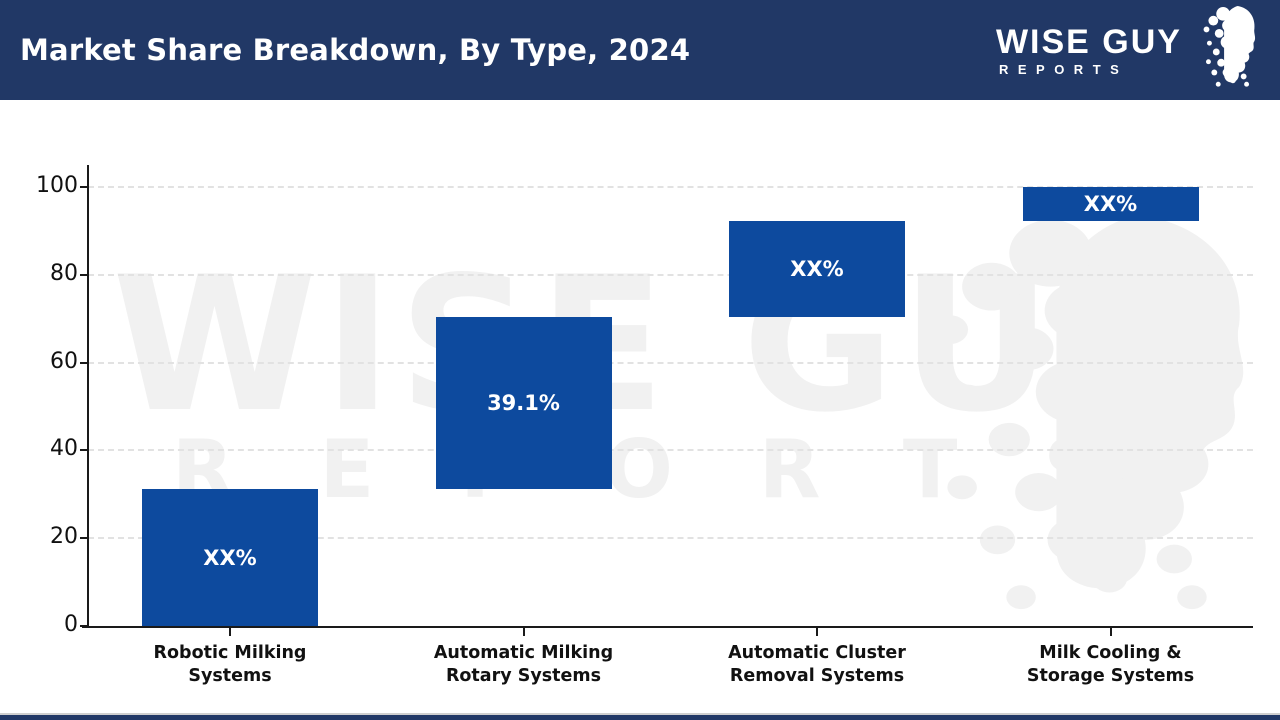  I want to click on wise-guy-logo: WISE GUY REPORTS, so click(1134, 50).